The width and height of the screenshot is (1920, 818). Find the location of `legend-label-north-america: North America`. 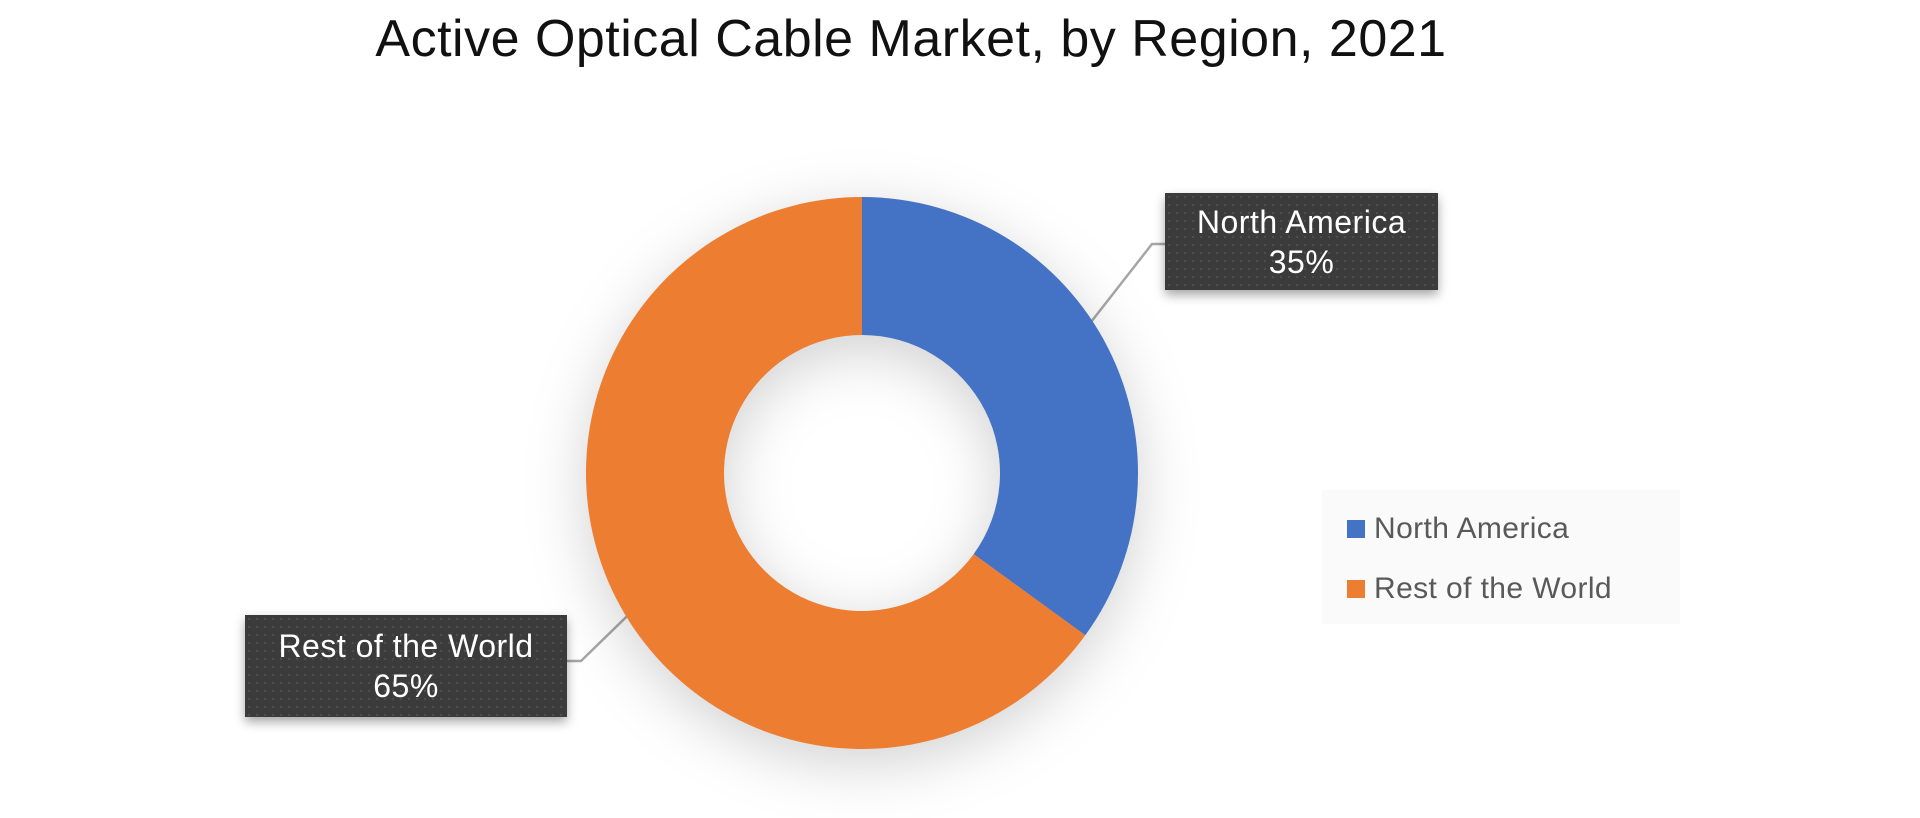

legend-label-north-america: North America is located at coordinates (1472, 528).